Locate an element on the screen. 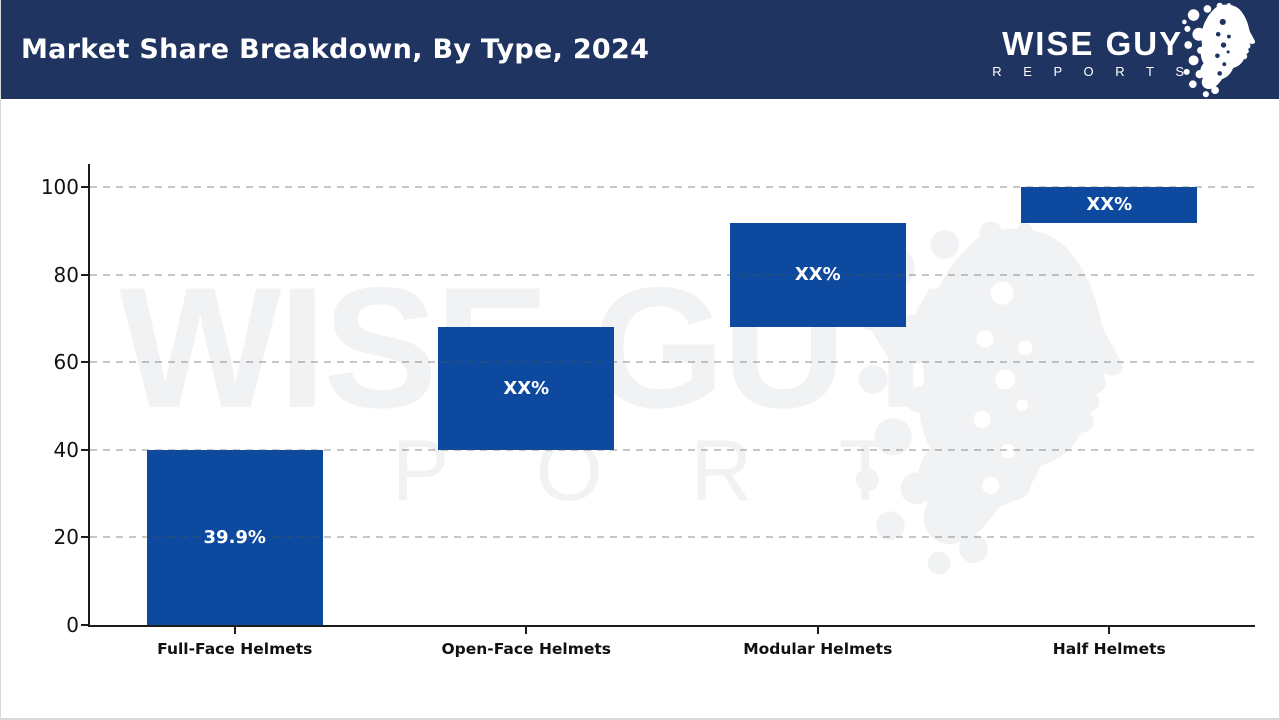 The width and height of the screenshot is (1280, 720). logo-face-icon is located at coordinates (1219, 49).